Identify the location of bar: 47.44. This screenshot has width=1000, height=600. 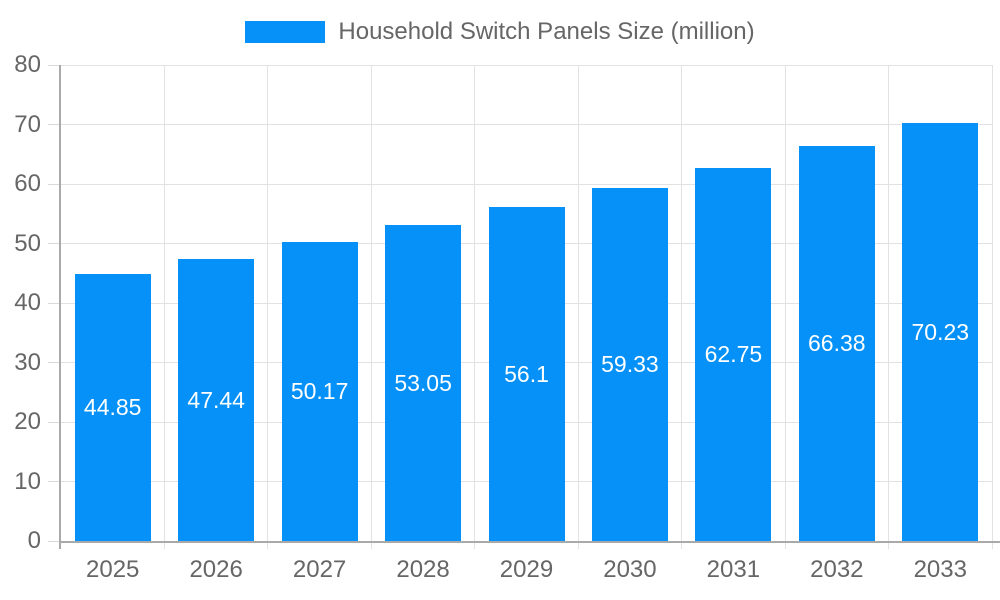
(216, 400).